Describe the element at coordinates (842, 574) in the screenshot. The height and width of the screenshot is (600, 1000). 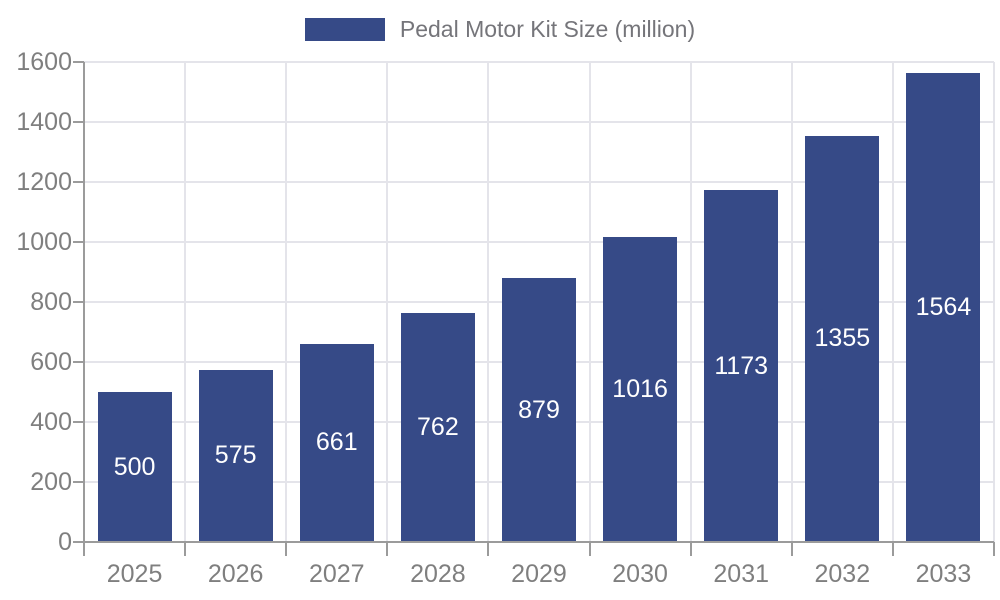
I see `x-tick-label: 2032` at that location.